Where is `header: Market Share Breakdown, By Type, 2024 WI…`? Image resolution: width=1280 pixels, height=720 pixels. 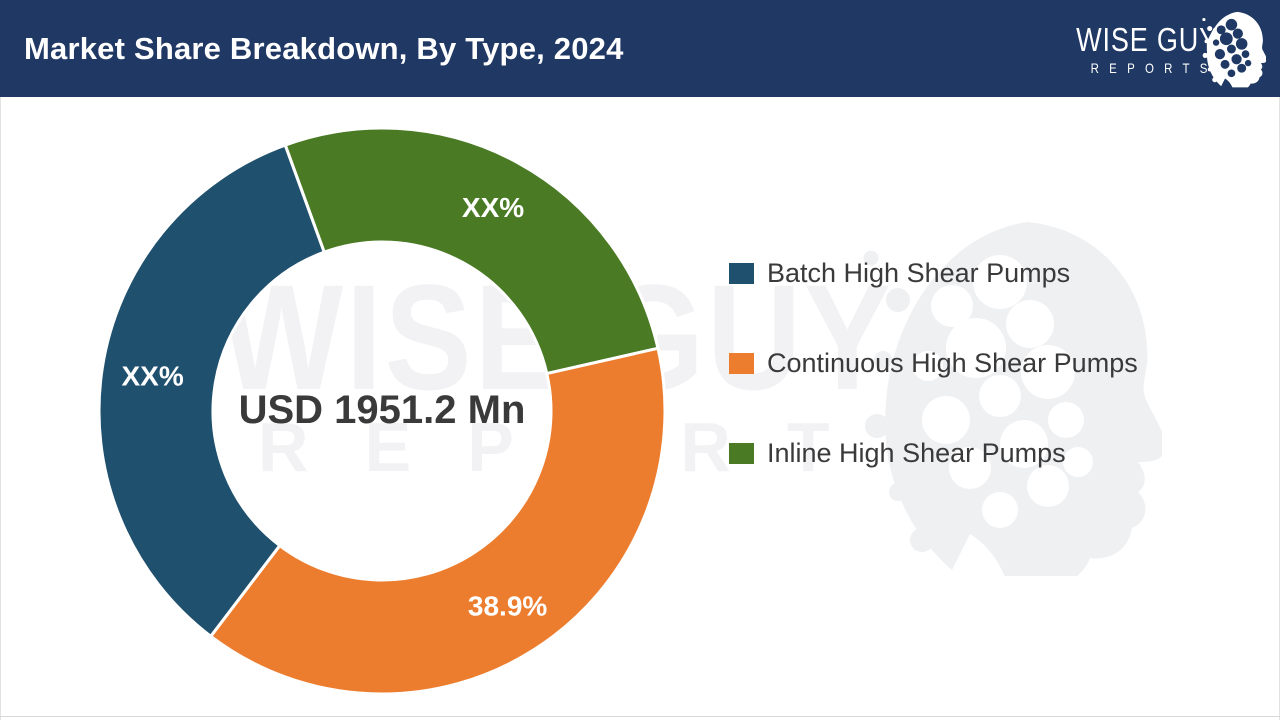 header: Market Share Breakdown, By Type, 2024 WI… is located at coordinates (640, 48).